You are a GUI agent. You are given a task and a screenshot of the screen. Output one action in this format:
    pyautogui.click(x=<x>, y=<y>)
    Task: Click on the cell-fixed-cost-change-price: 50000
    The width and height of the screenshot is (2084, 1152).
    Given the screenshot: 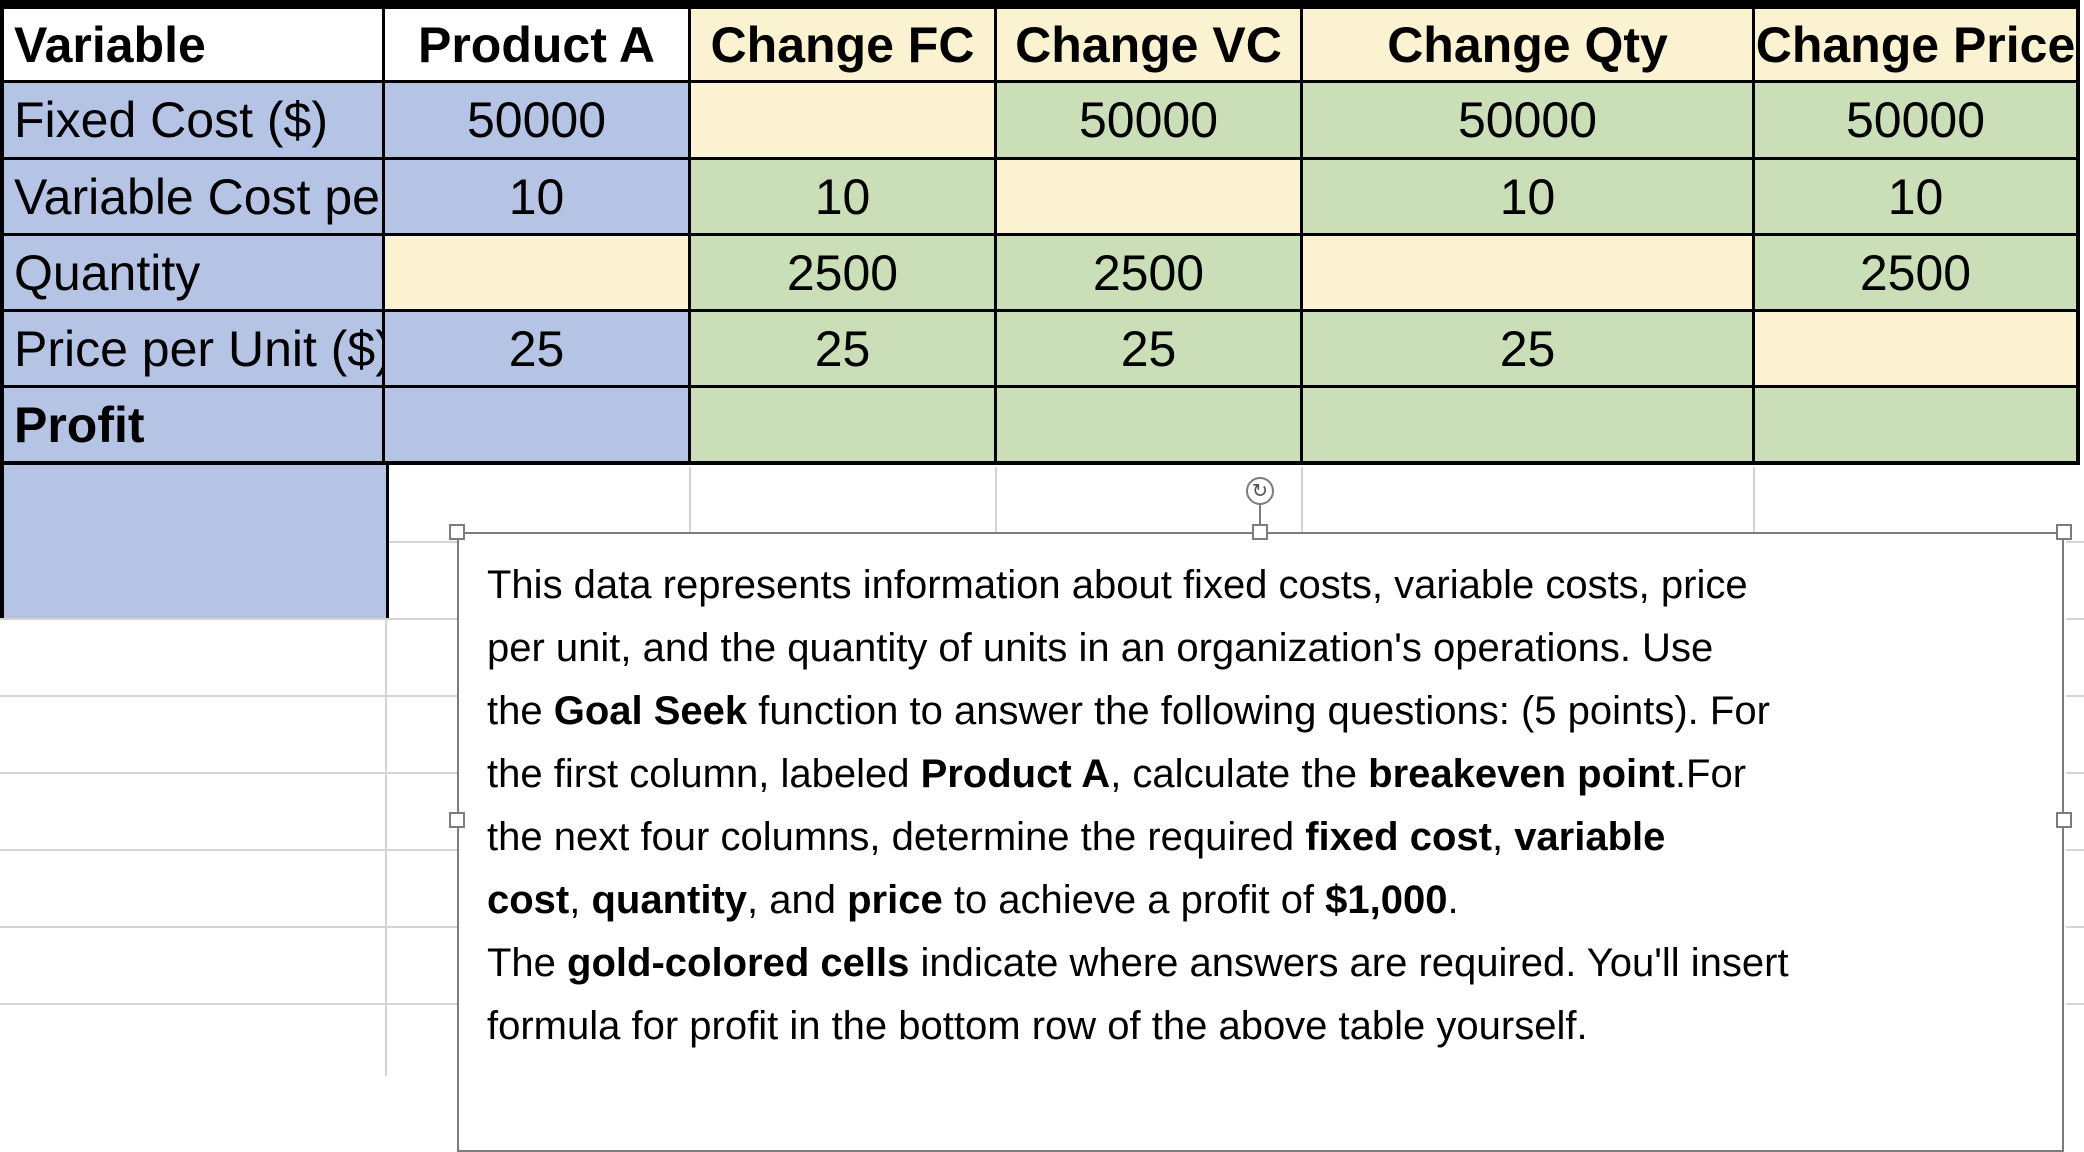 What is the action you would take?
    pyautogui.click(x=1917, y=121)
    